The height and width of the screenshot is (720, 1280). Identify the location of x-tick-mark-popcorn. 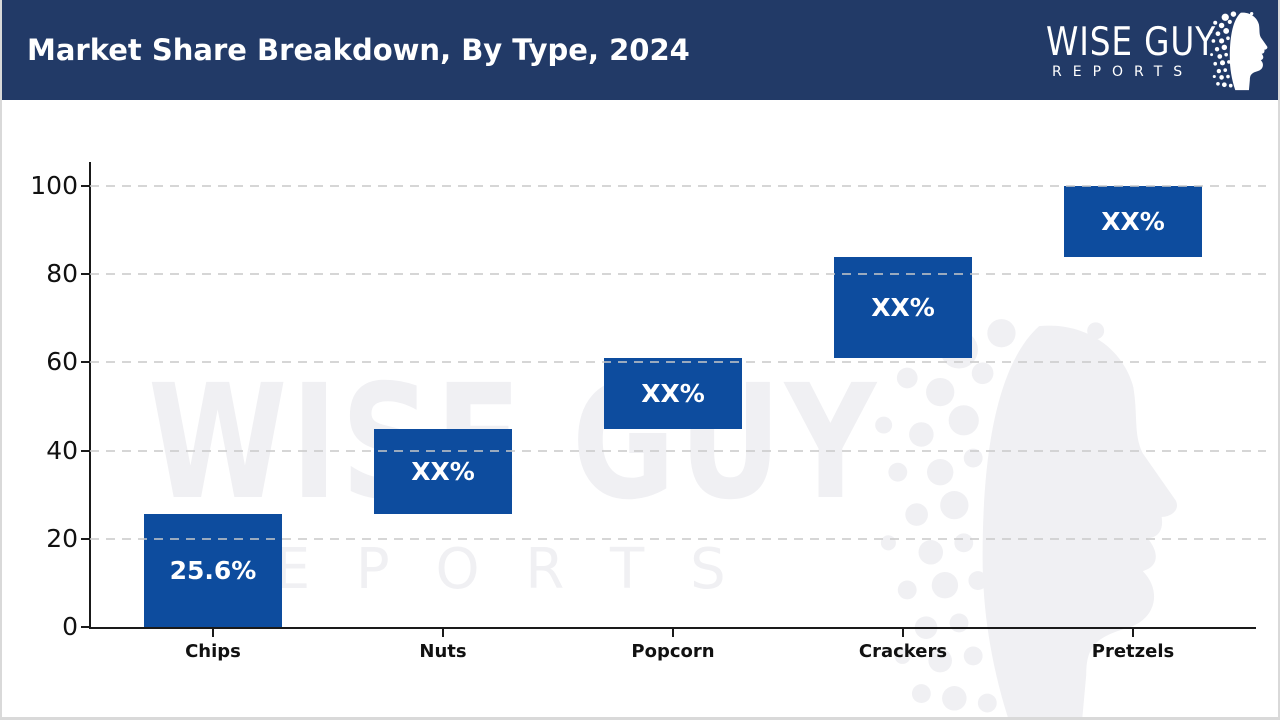
(673, 633).